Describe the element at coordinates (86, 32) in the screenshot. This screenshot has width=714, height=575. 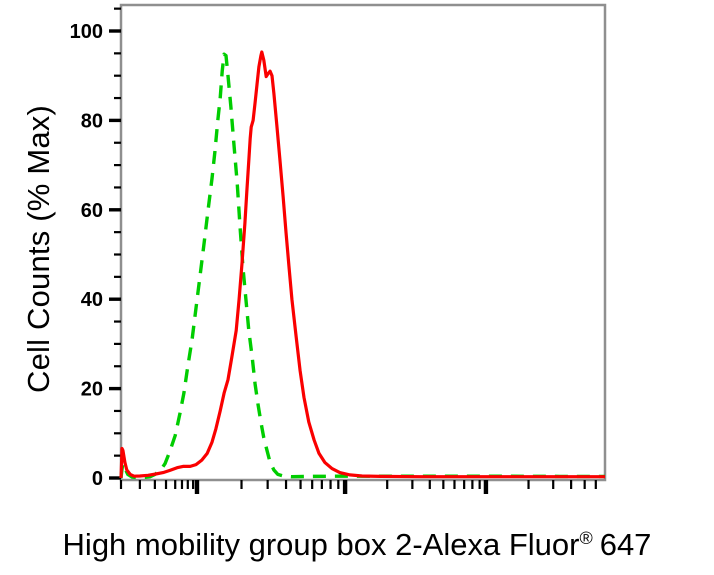
I see `y-tick-label: 100` at that location.